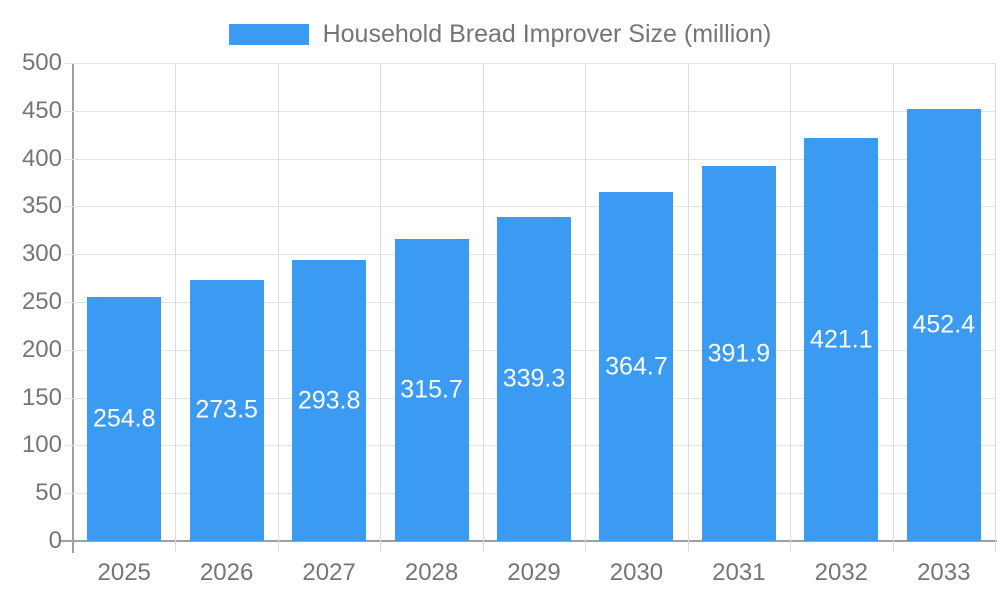 The width and height of the screenshot is (1000, 600). I want to click on y-tick-label: 150, so click(41, 397).